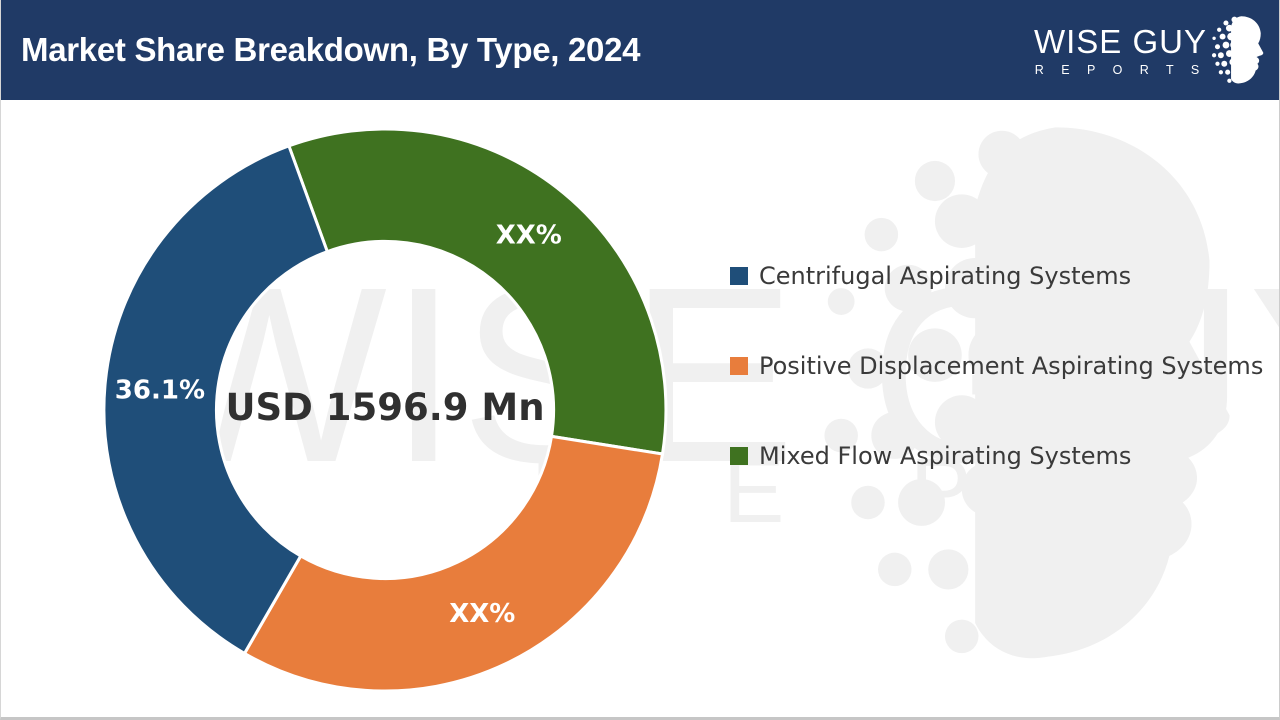 The image size is (1280, 720). I want to click on slice-percent-label-0: XX%, so click(529, 236).